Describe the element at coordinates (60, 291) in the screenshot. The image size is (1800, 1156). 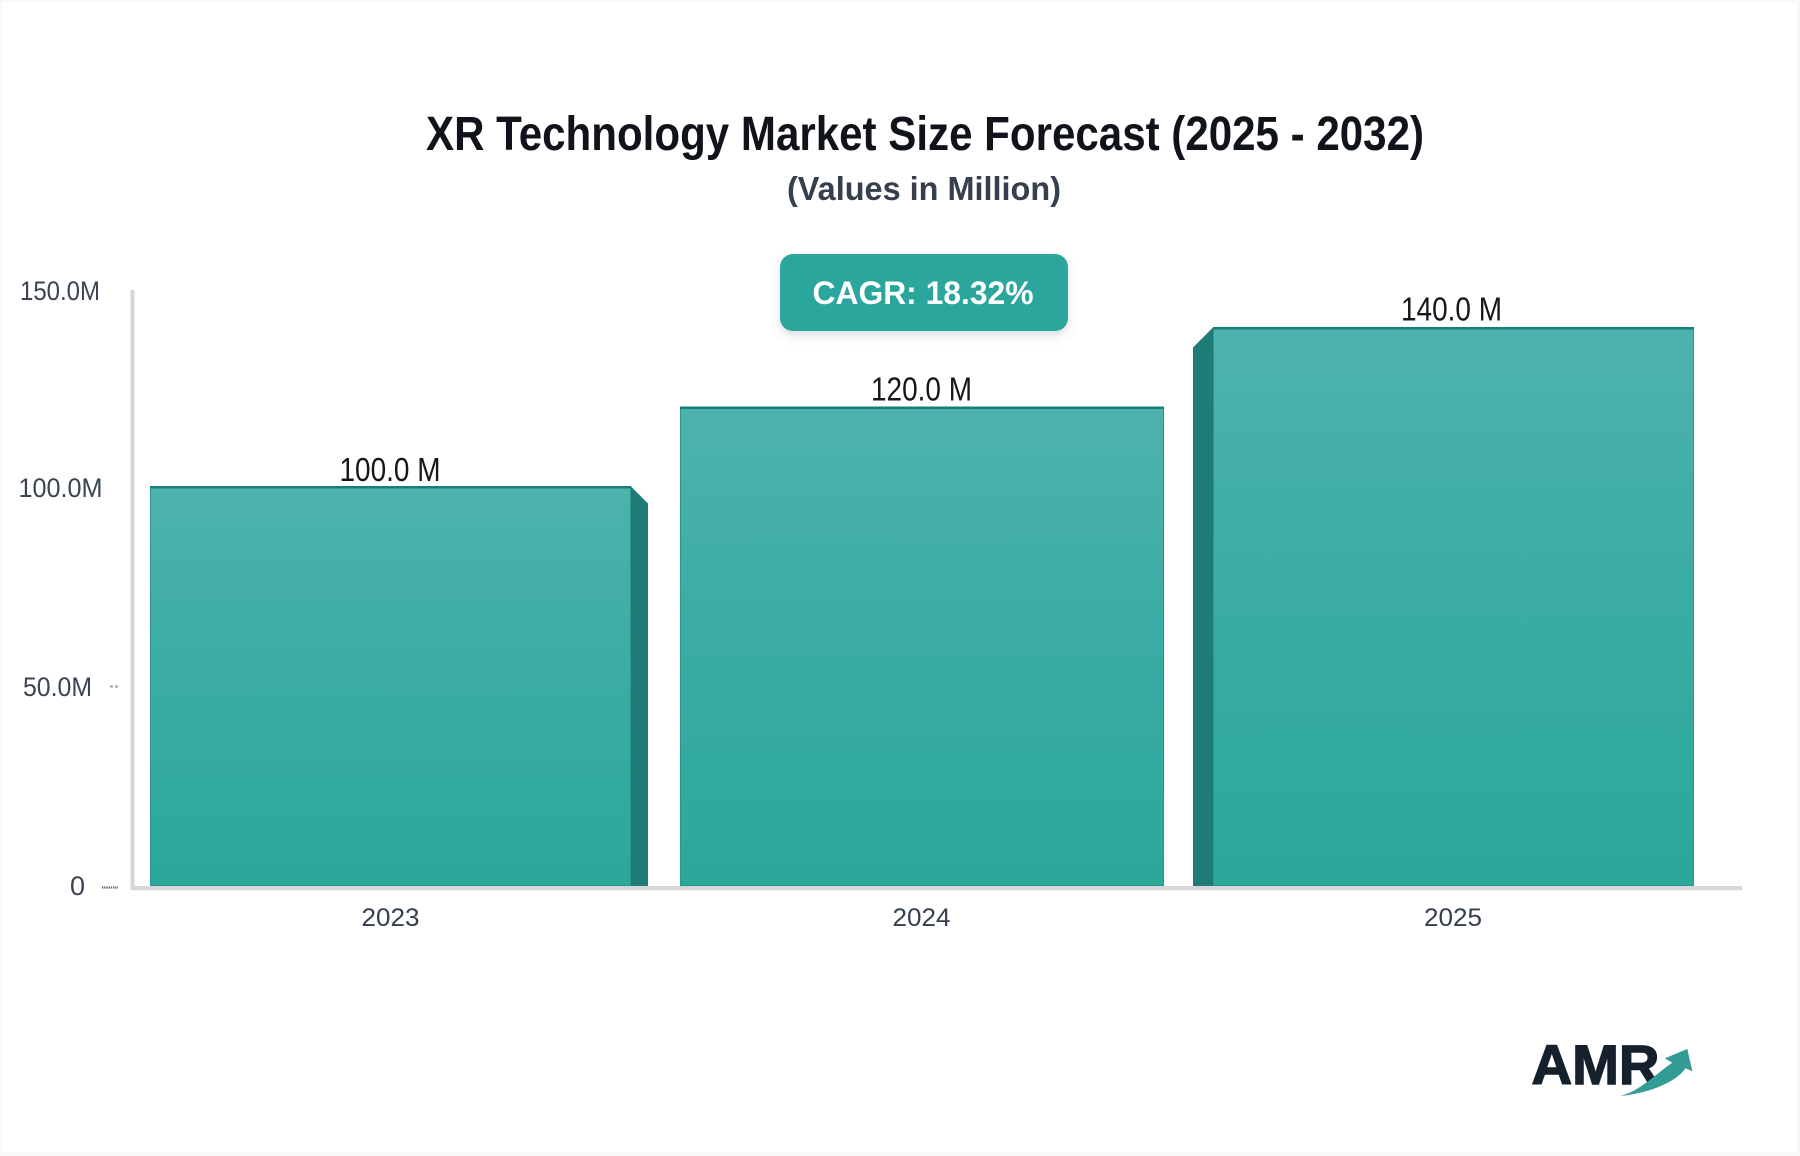
I see `svg-text: 150.0M` at that location.